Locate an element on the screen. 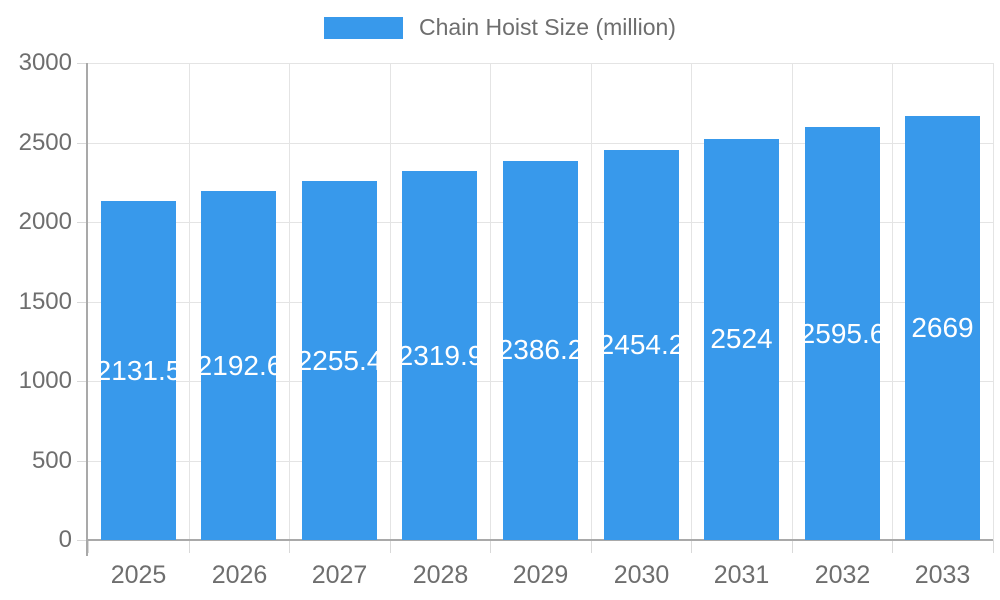  bar-value-label: 2255.4 is located at coordinates (339, 360).